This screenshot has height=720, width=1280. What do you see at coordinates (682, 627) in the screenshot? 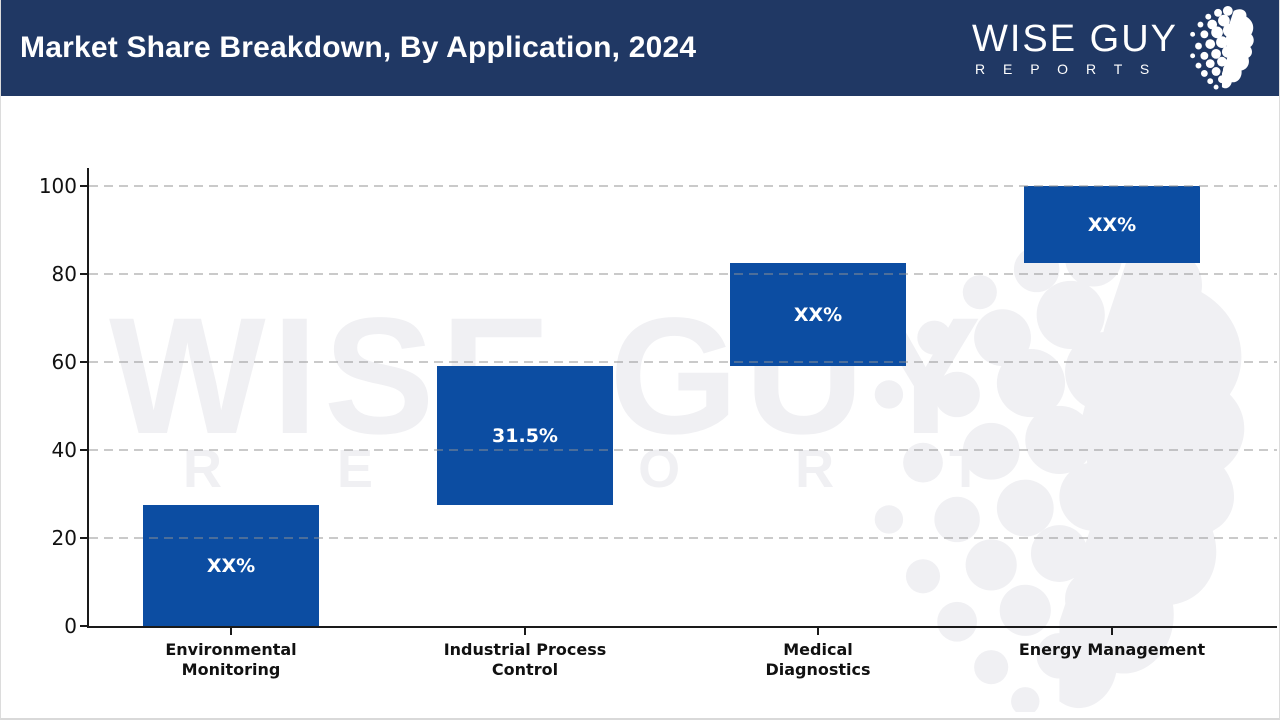
I see `x-axis-line` at bounding box center [682, 627].